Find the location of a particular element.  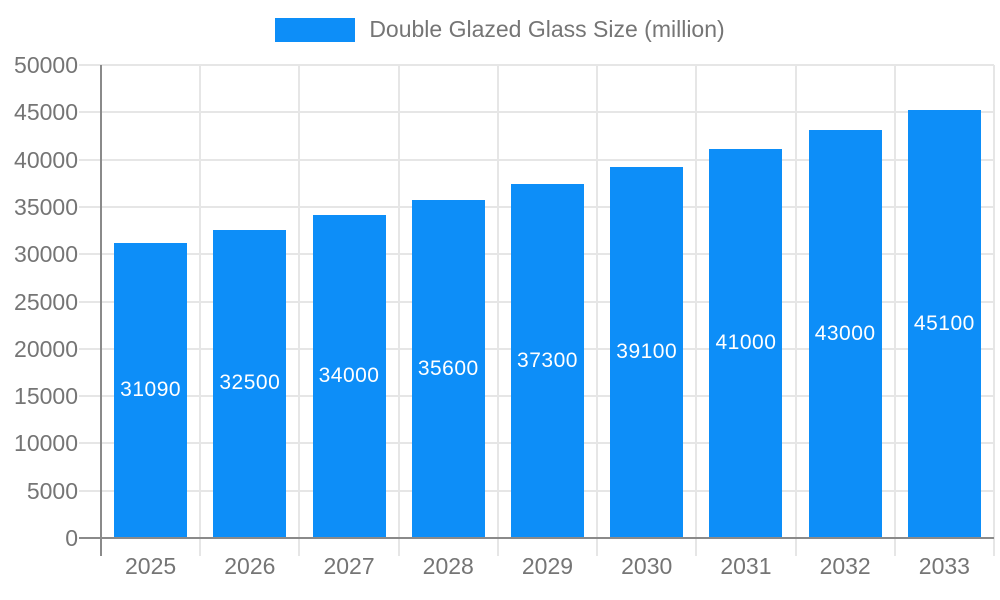

bar: 39100 is located at coordinates (647, 352).